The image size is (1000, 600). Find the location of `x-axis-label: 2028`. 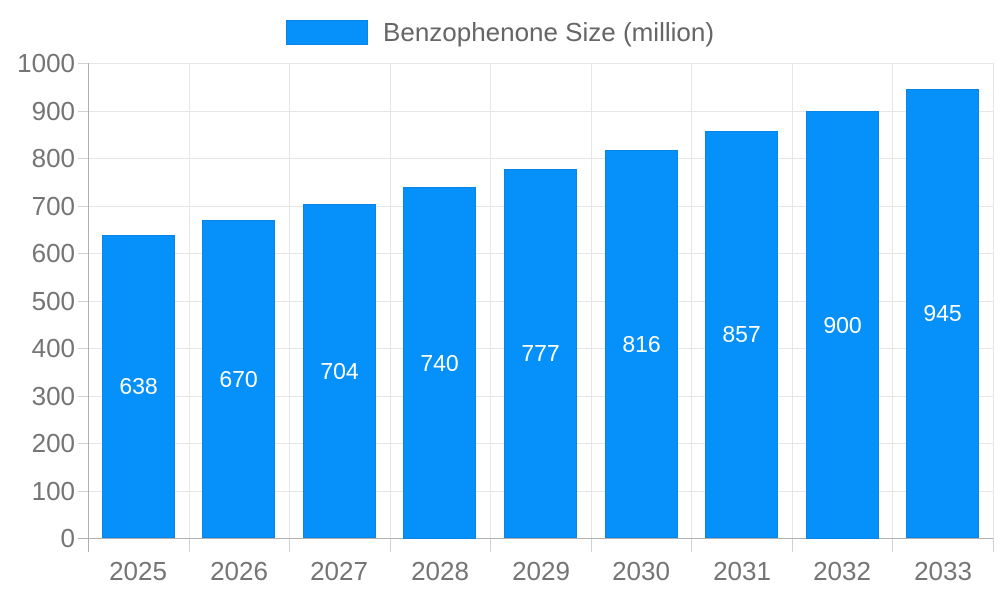

x-axis-label: 2028 is located at coordinates (440, 571).